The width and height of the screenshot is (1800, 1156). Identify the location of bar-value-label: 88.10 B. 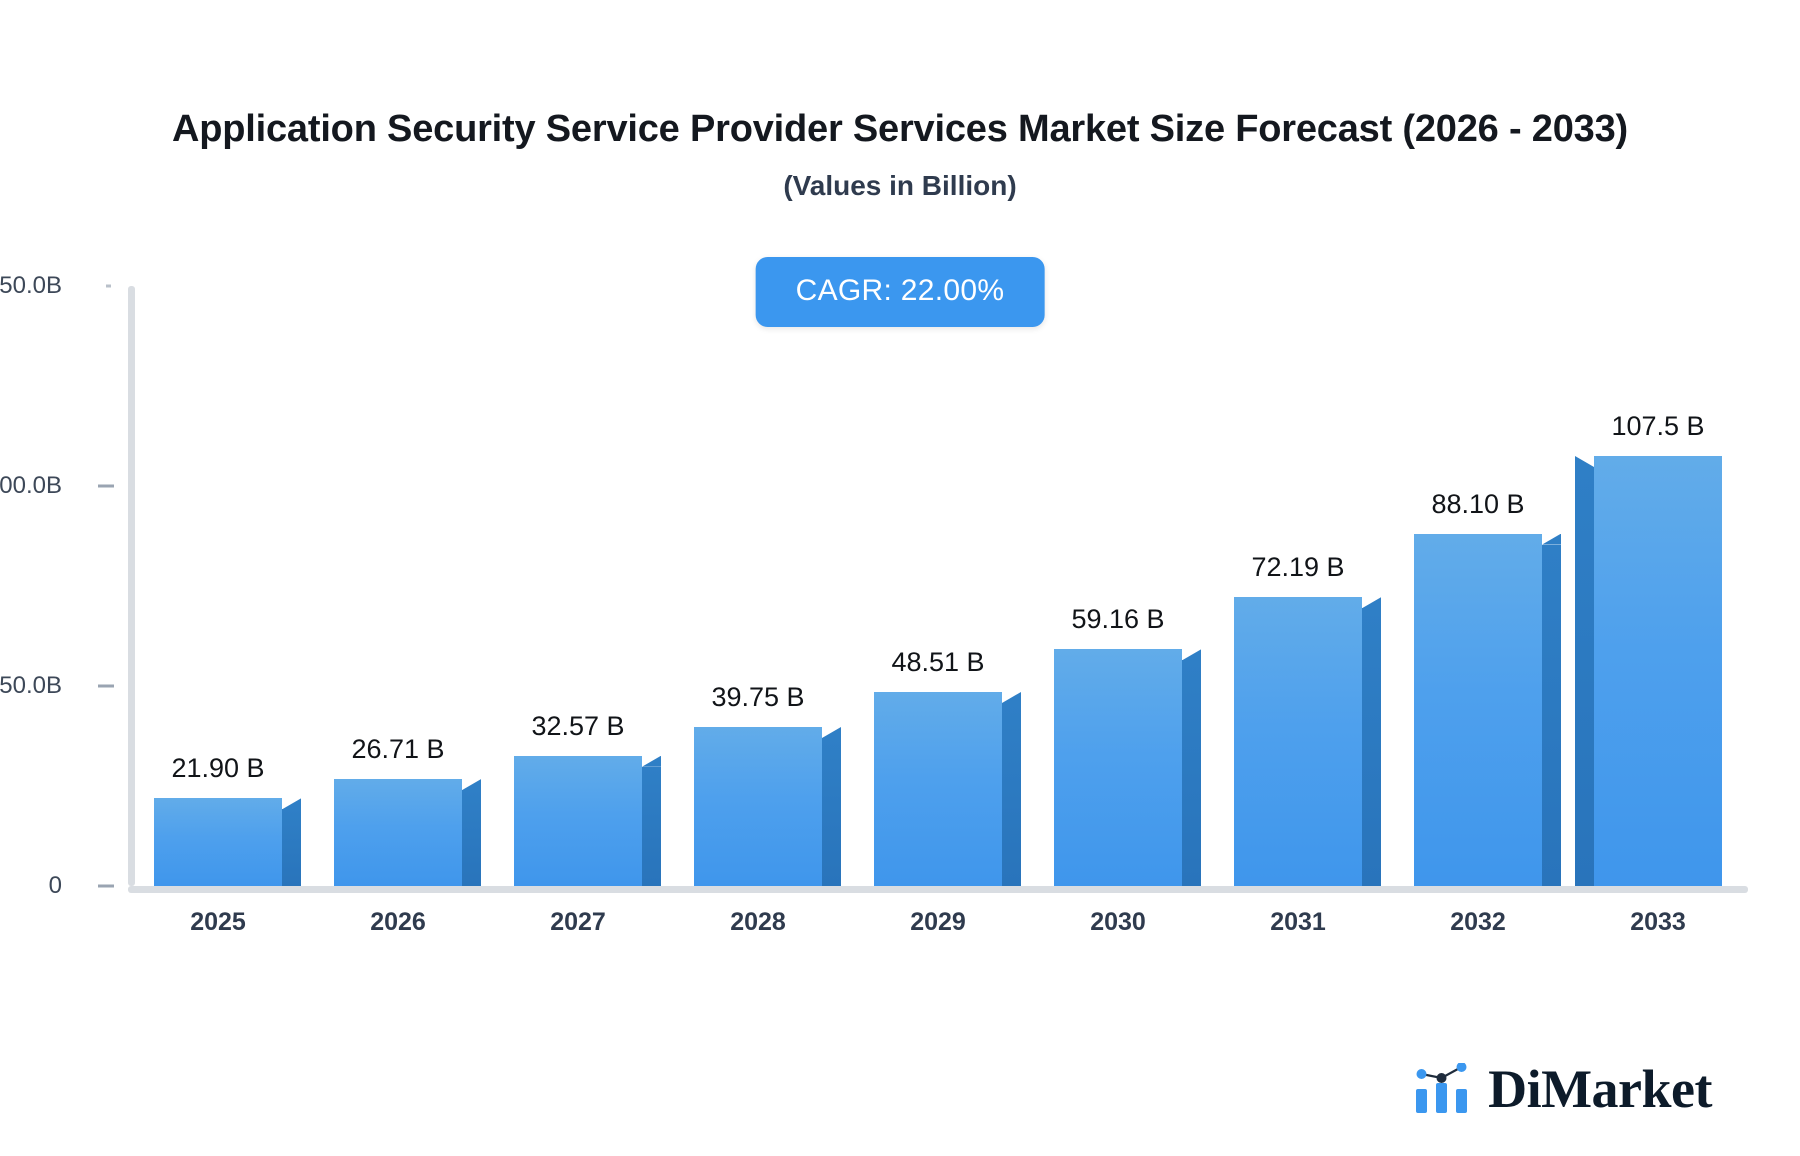
(1478, 503).